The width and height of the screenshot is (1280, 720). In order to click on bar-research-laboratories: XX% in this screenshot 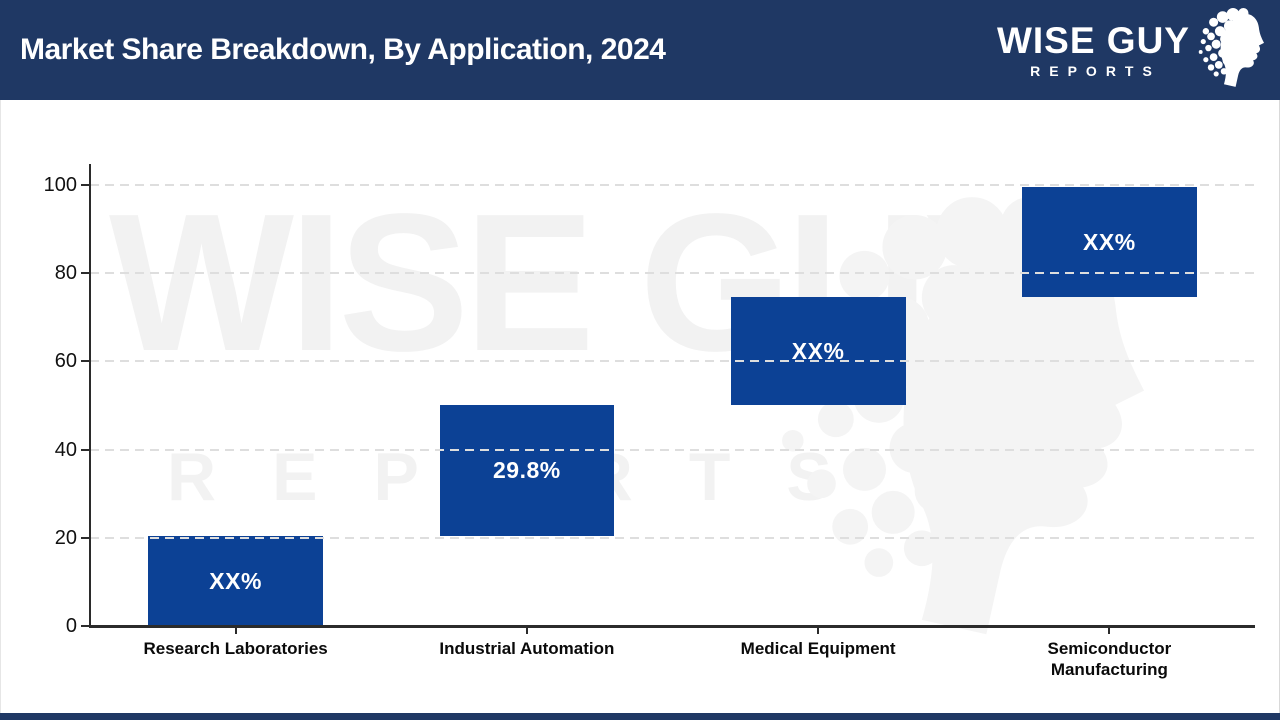, I will do `click(235, 581)`.